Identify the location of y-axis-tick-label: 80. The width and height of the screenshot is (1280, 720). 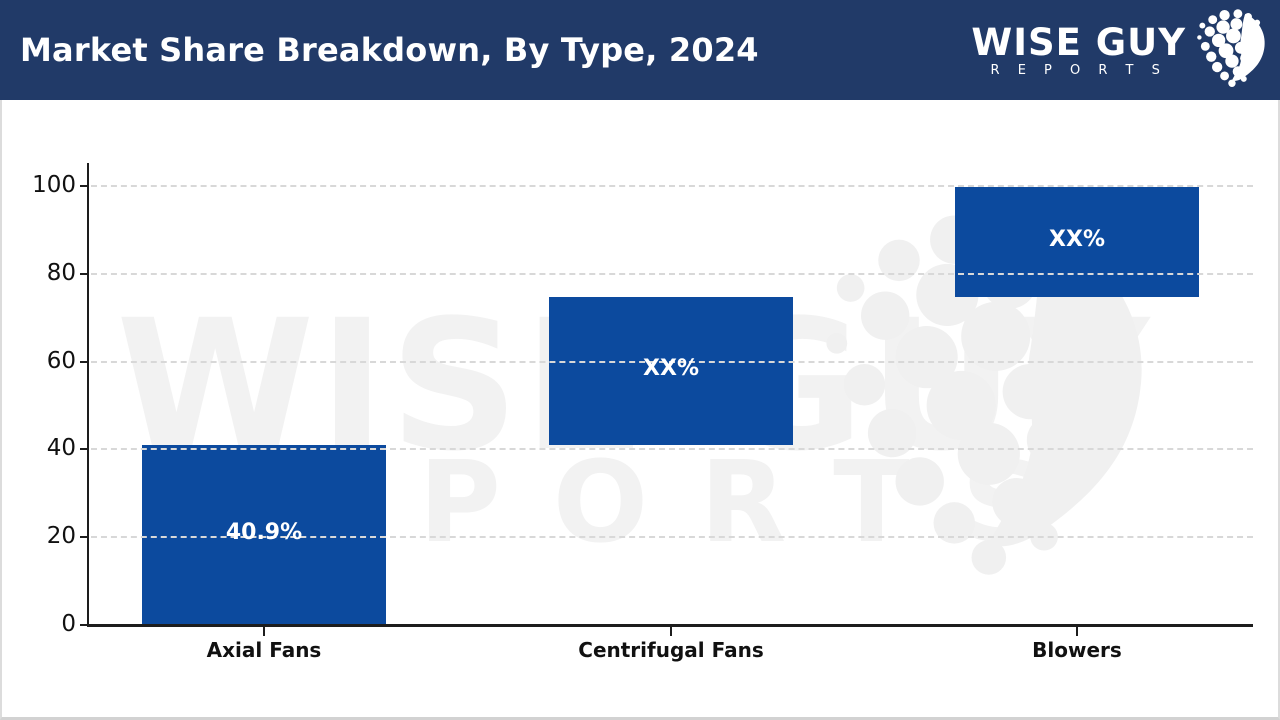
(61, 272).